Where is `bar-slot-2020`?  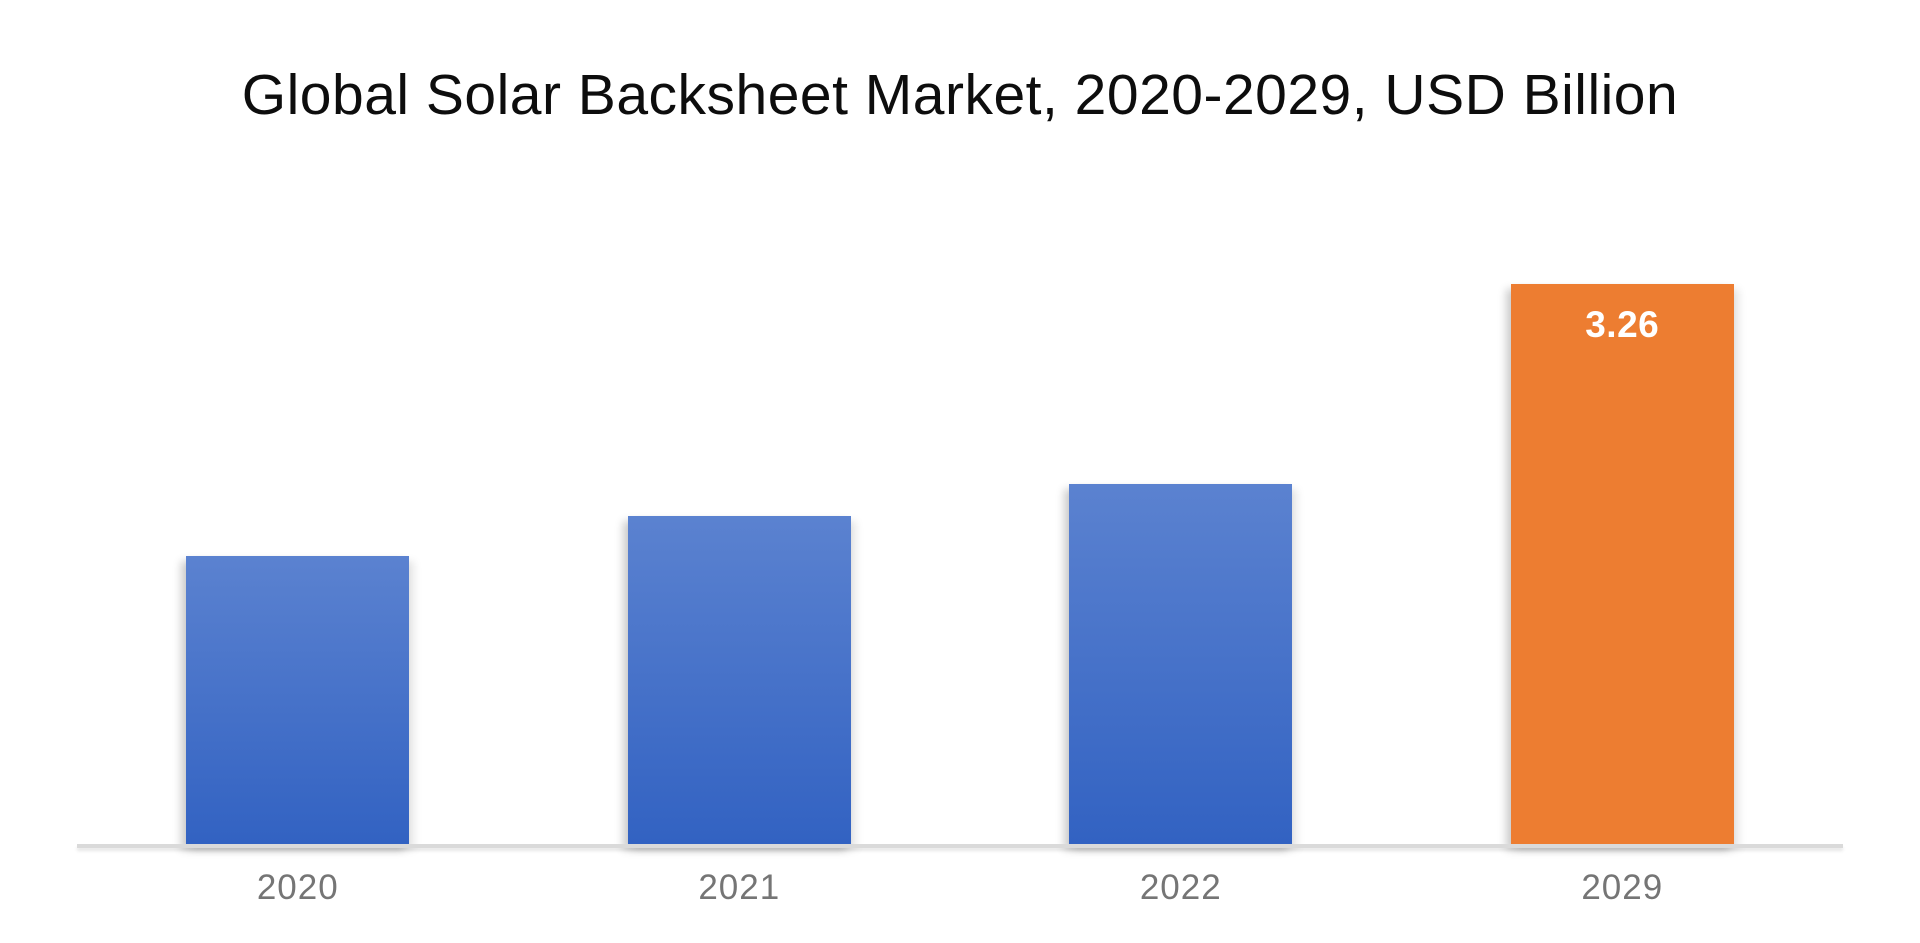 bar-slot-2020 is located at coordinates (298, 564).